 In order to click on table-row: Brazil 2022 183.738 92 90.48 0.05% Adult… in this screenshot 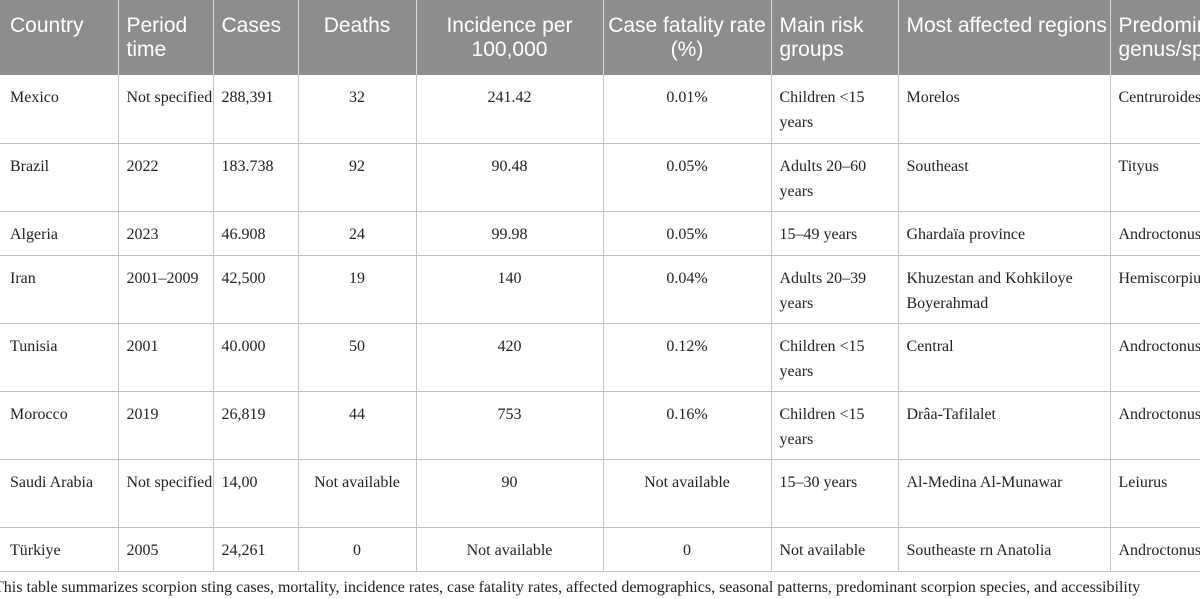, I will do `click(600, 177)`.